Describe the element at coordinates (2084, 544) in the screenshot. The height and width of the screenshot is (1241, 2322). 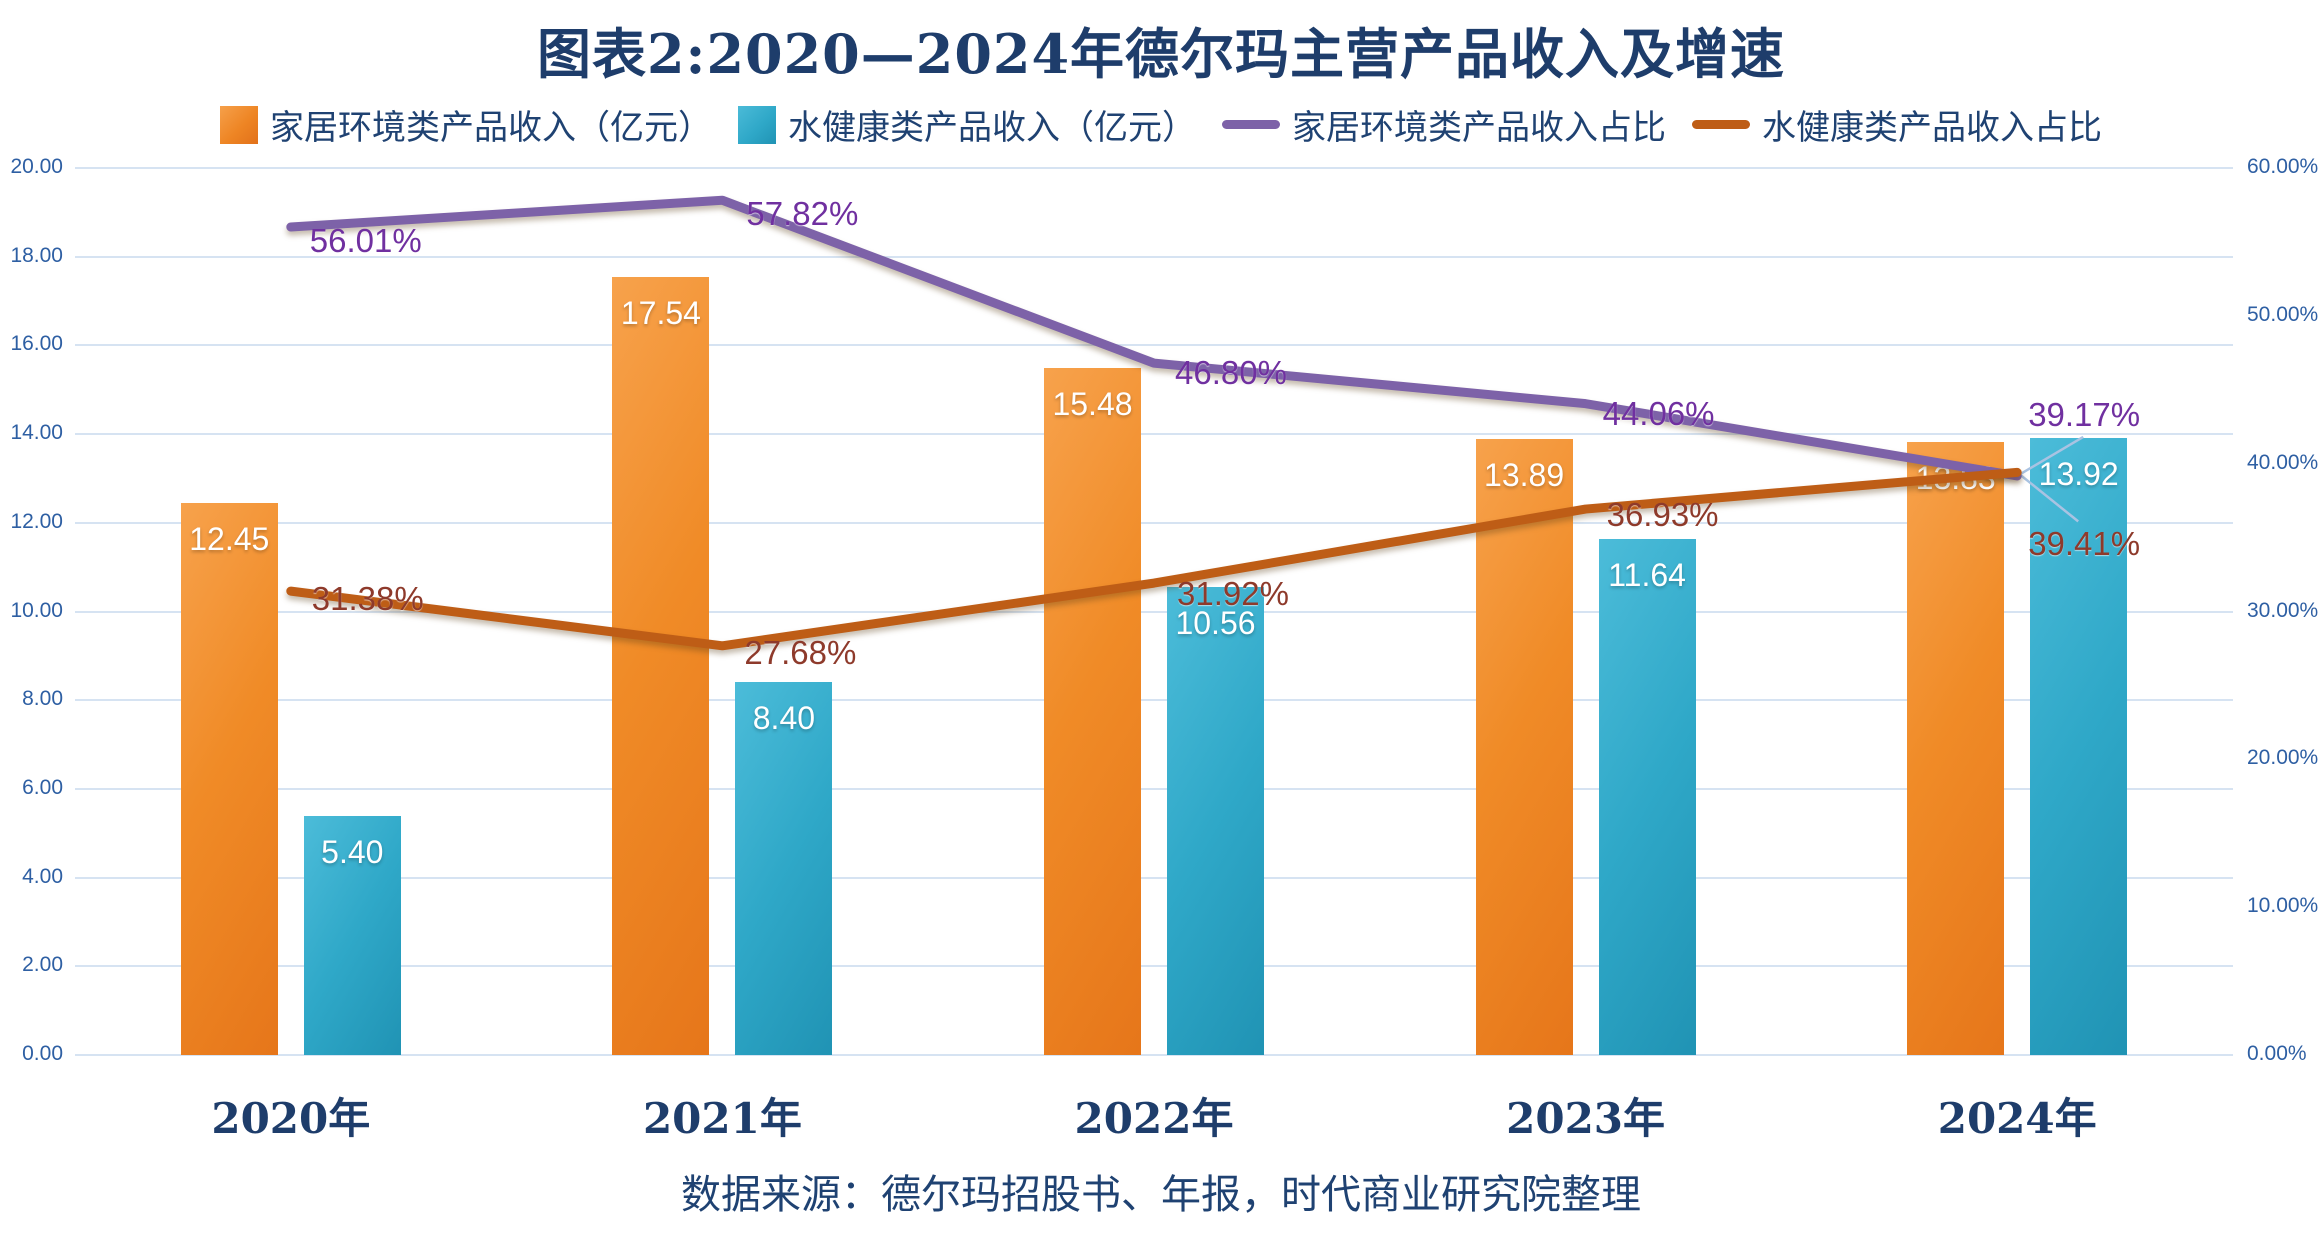
I see `percent-data-label: 39.41%` at that location.